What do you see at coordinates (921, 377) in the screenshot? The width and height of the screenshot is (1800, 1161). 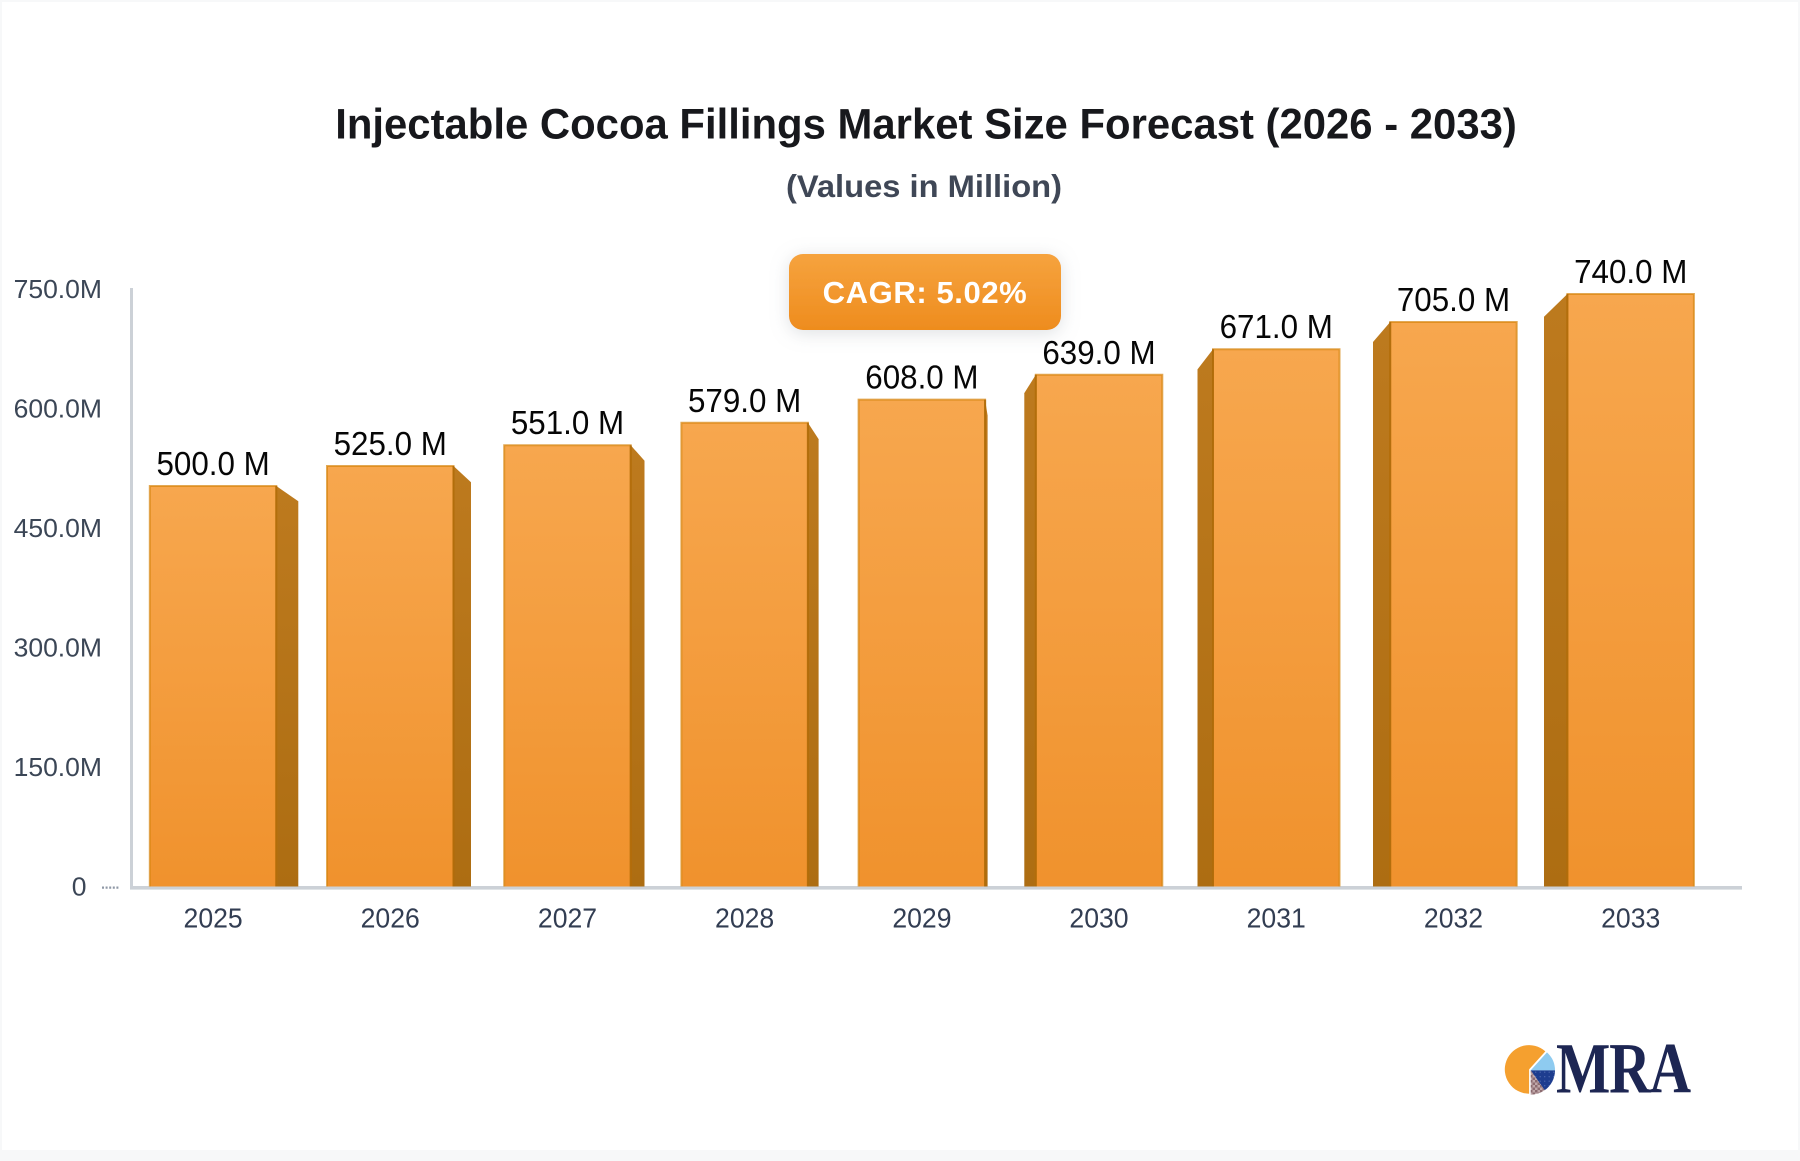 I see `svg-text: 608.0 M` at bounding box center [921, 377].